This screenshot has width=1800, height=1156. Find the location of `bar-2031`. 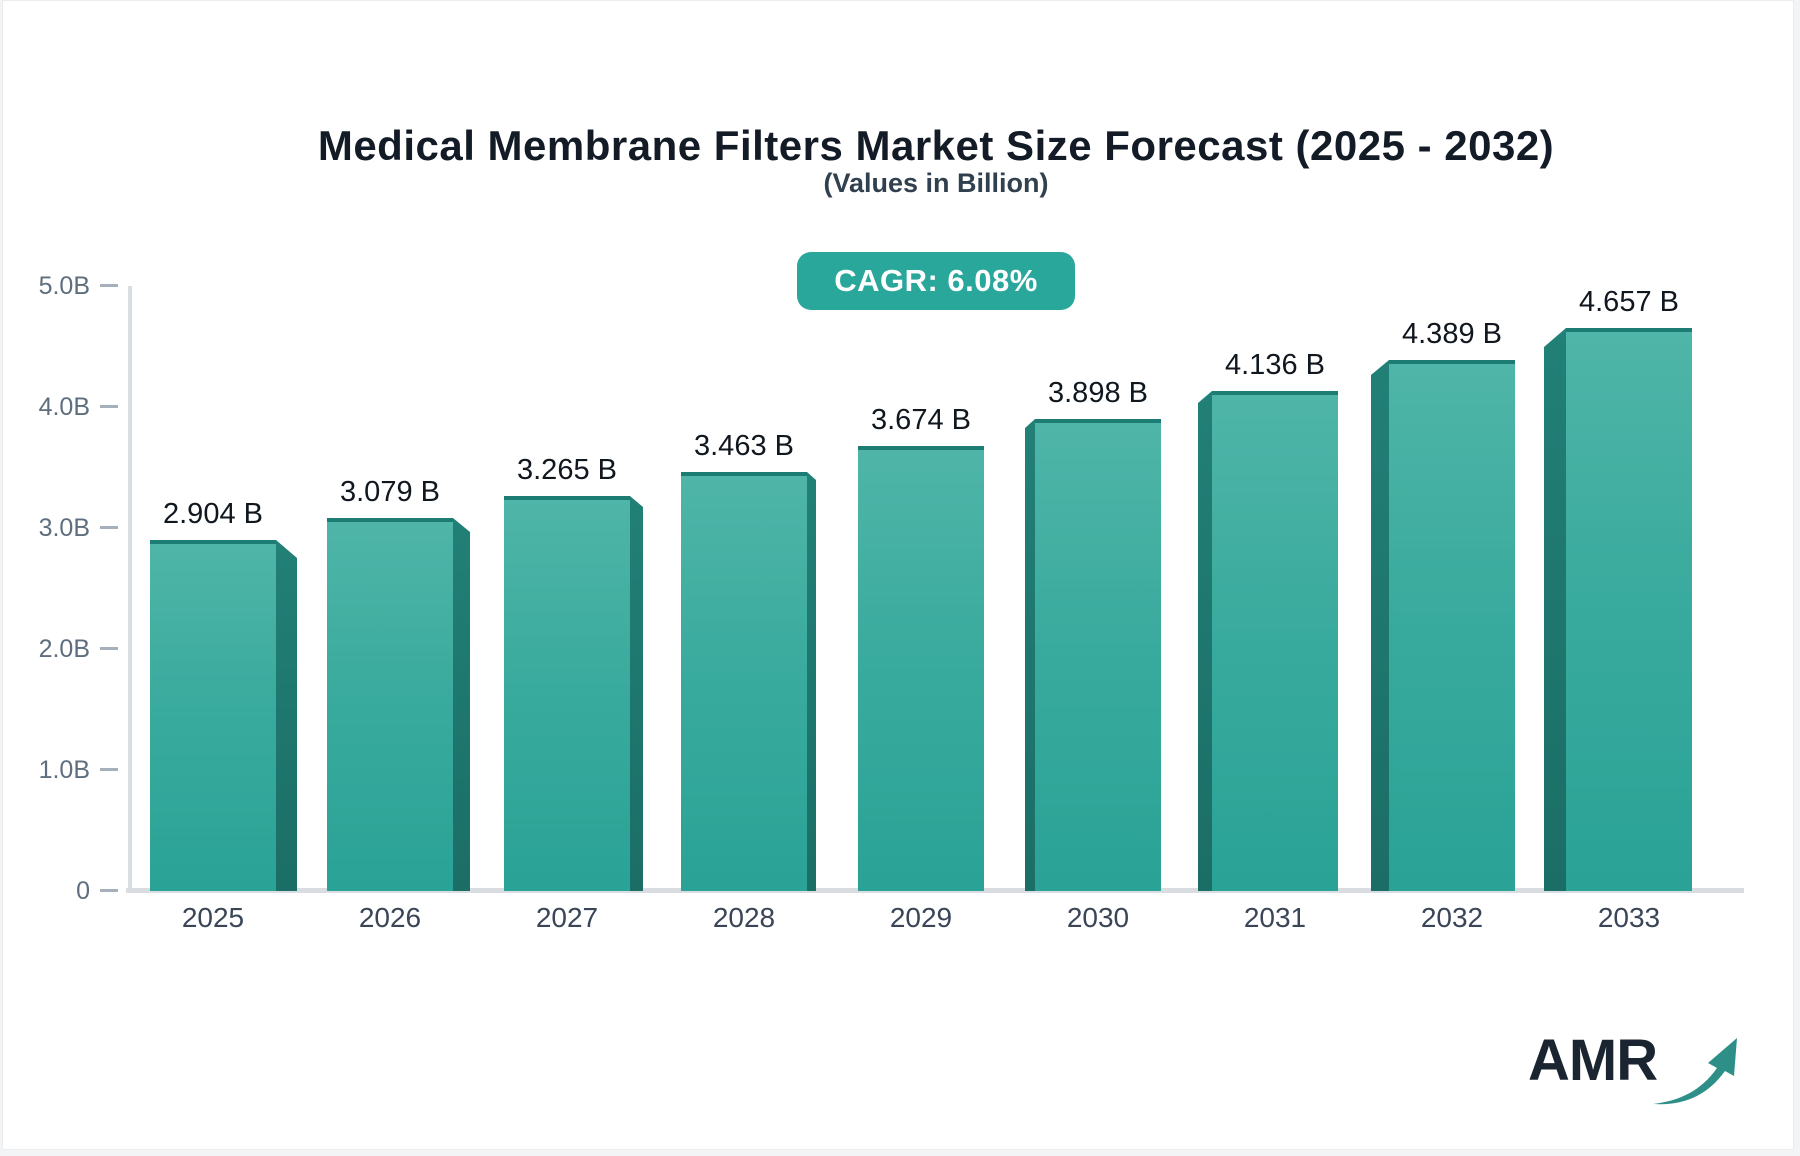

bar-2031 is located at coordinates (1275, 641).